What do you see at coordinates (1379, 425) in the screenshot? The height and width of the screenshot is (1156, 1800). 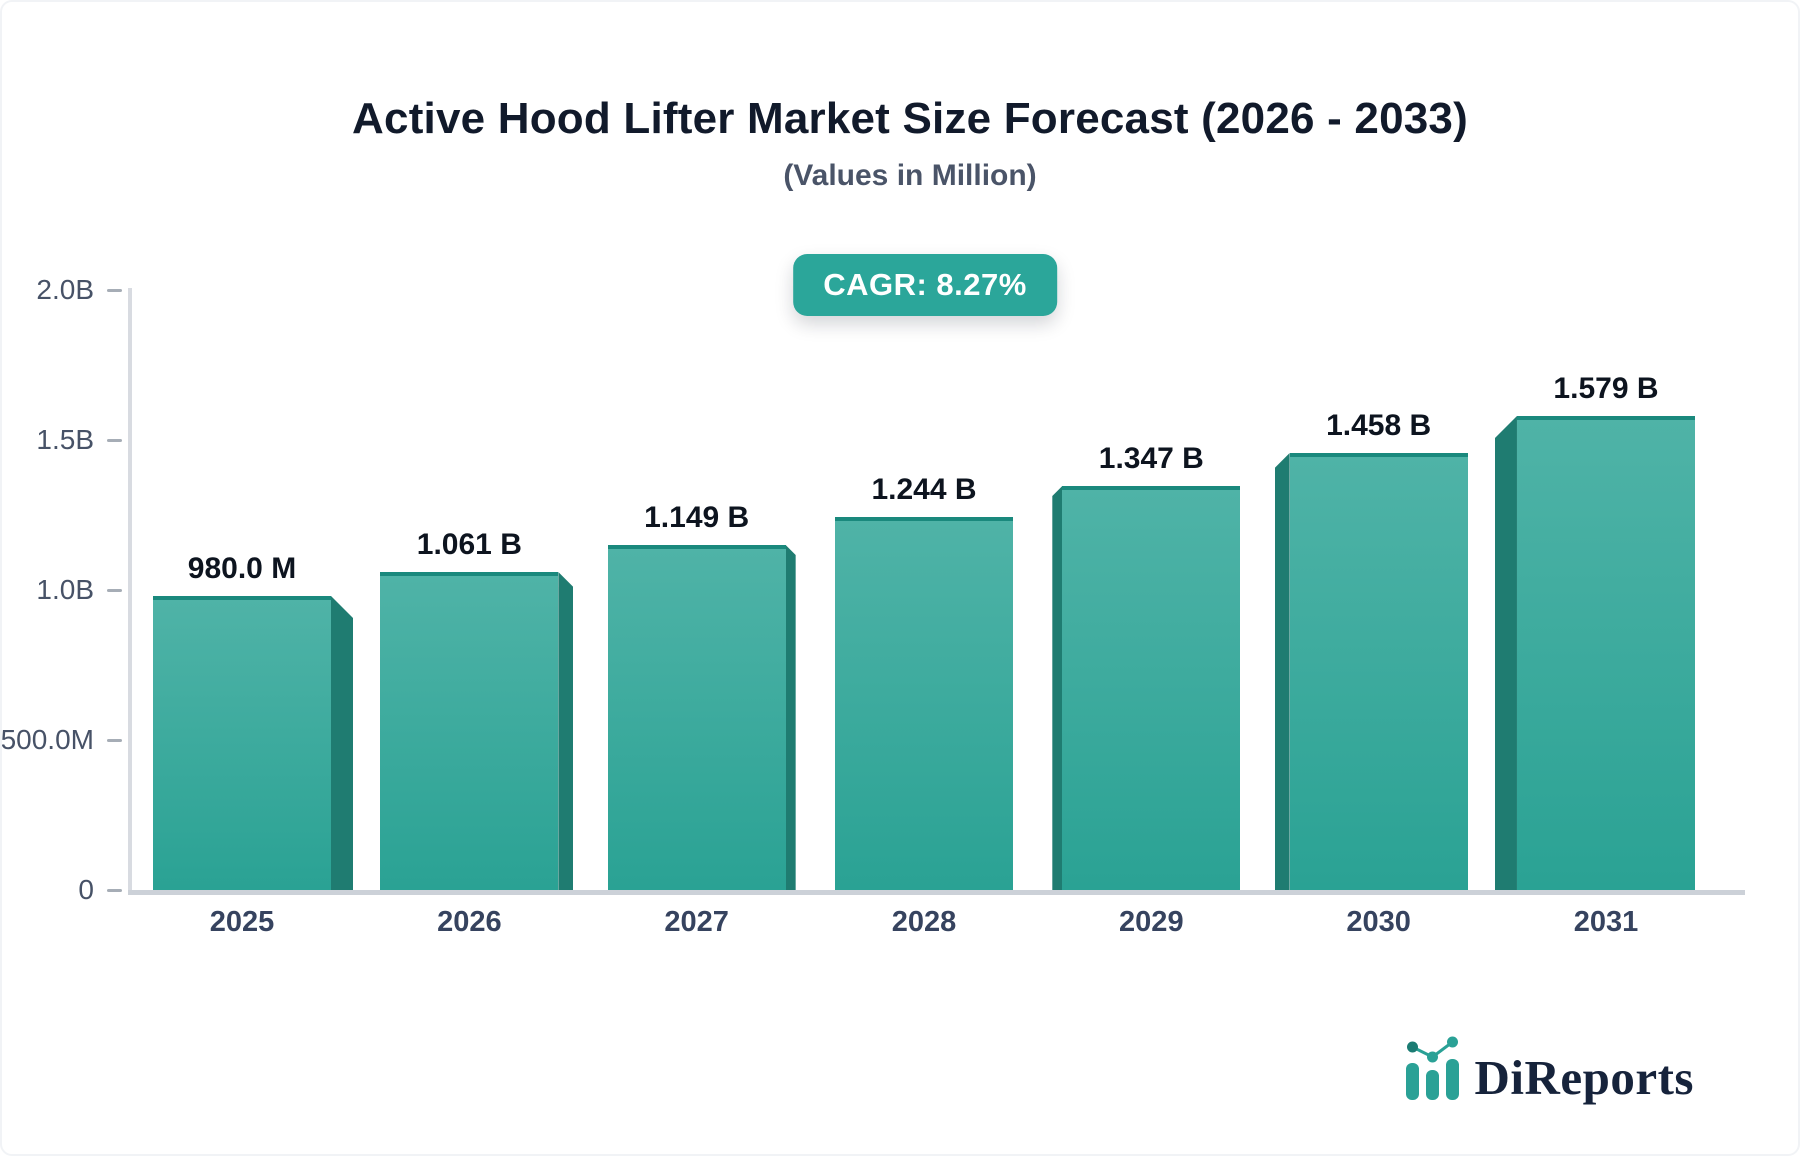 I see `bar-value-label: 1.458 B` at bounding box center [1379, 425].